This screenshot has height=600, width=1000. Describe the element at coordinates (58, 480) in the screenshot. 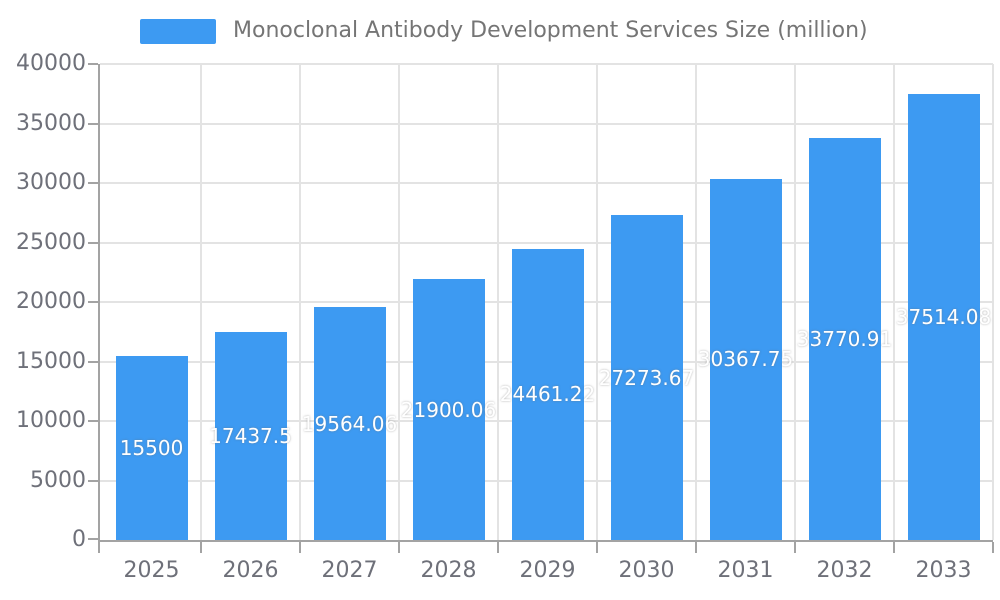

I see `y-axis-label: 5000` at that location.